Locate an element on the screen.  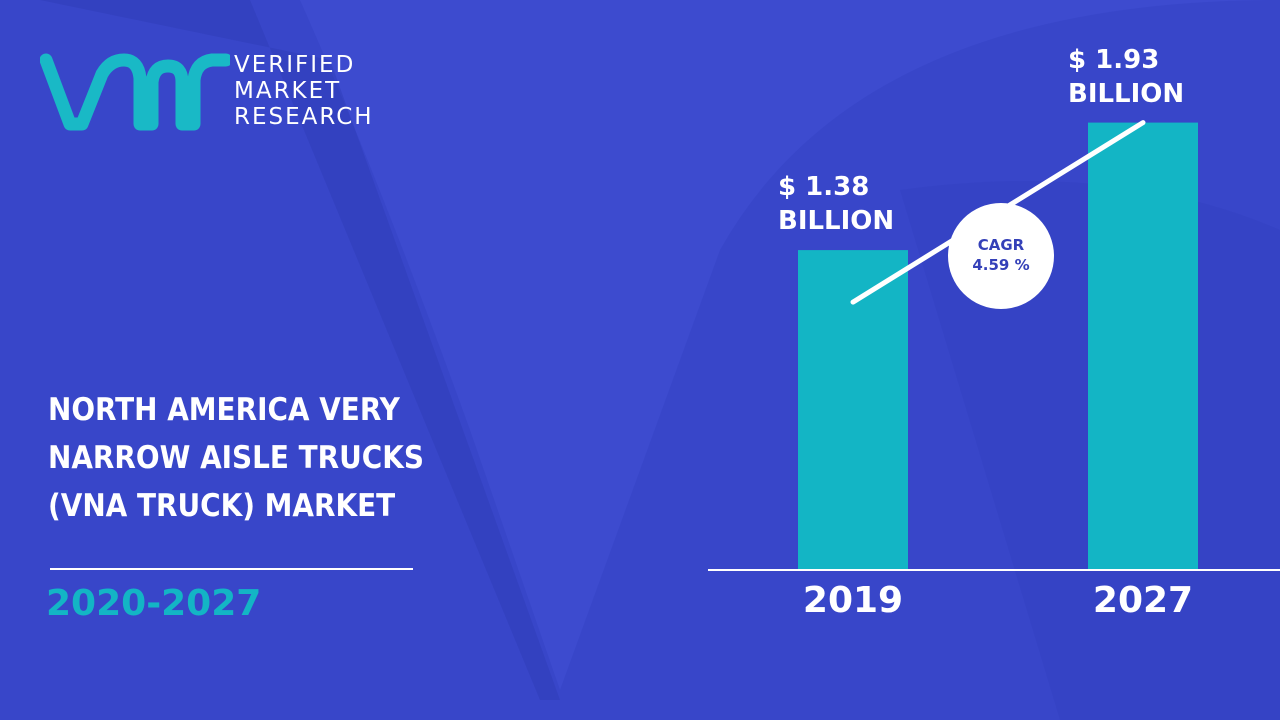
cagr-value: 4.59 % is located at coordinates (1001, 265).